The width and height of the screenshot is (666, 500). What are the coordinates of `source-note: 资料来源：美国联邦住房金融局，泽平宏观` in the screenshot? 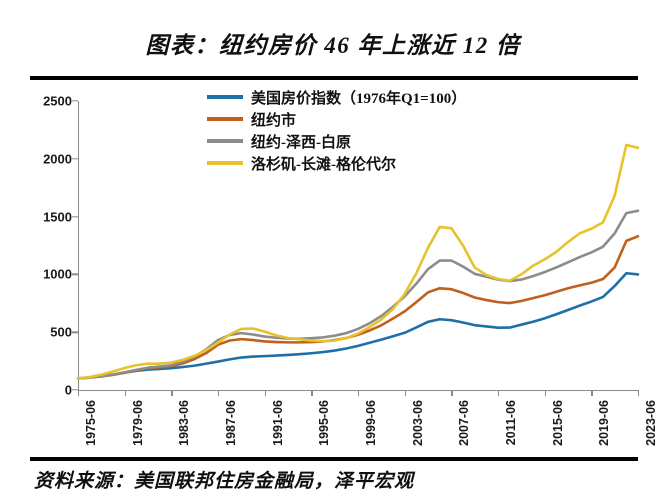 It's located at (224, 481).